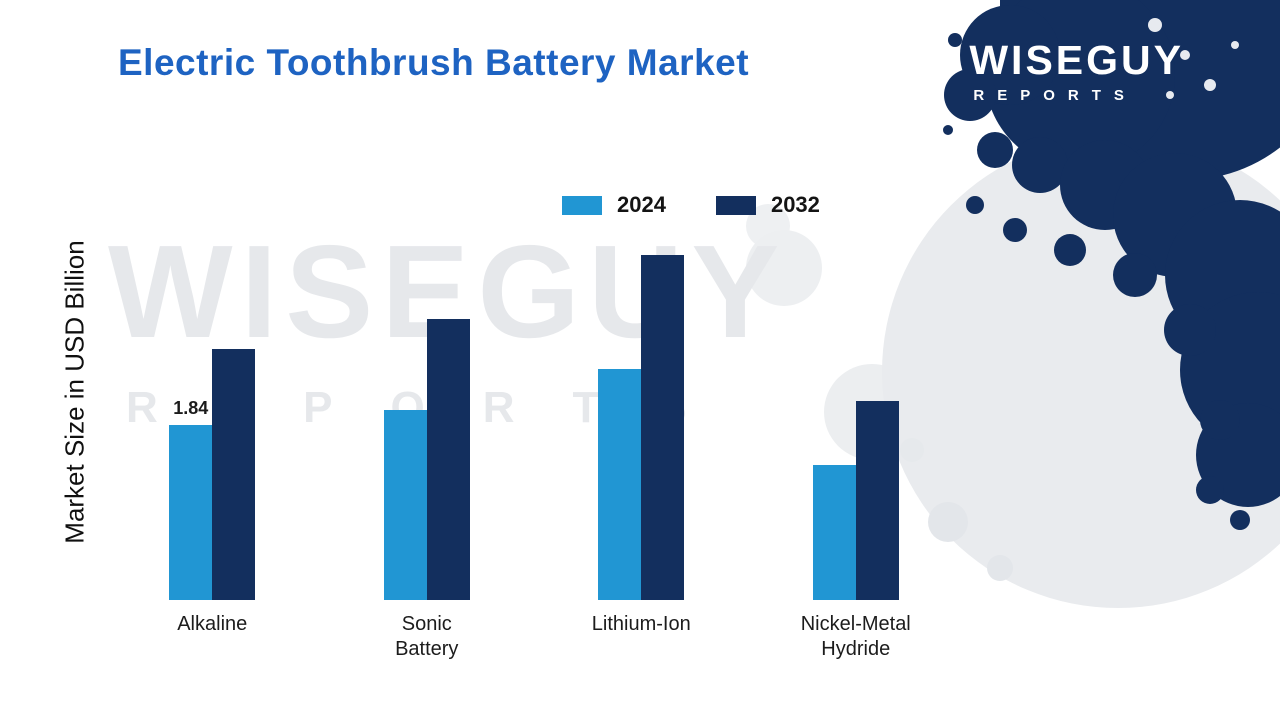  I want to click on brand-logo: WISEGUY REPORTS, so click(1076, 70).